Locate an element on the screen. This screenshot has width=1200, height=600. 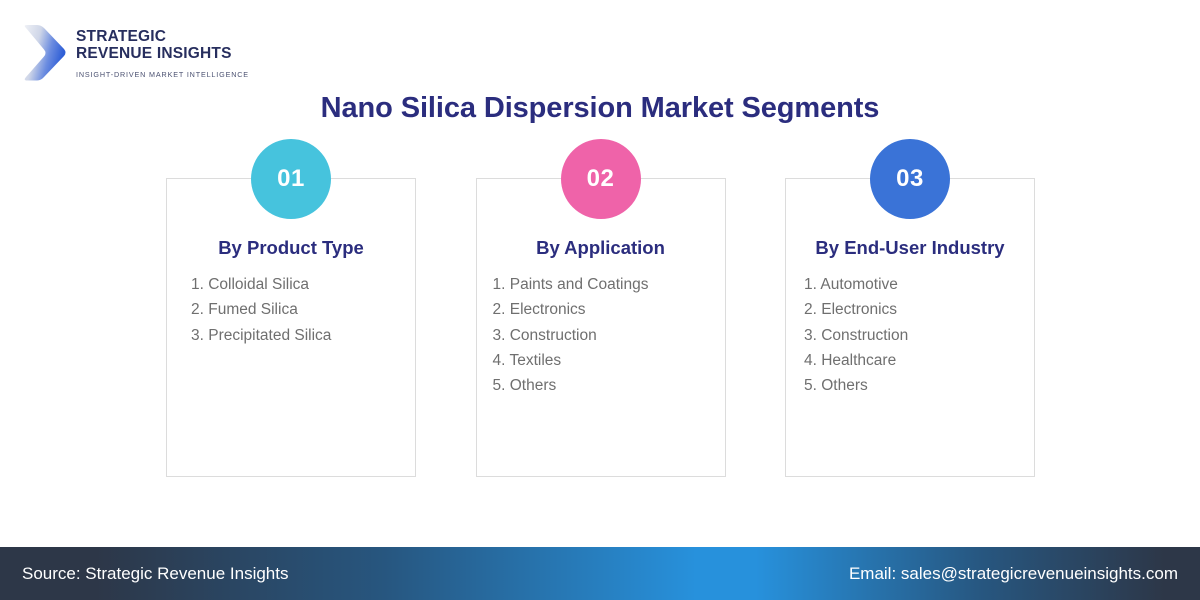
list-item: 4. Textiles is located at coordinates (527, 360).